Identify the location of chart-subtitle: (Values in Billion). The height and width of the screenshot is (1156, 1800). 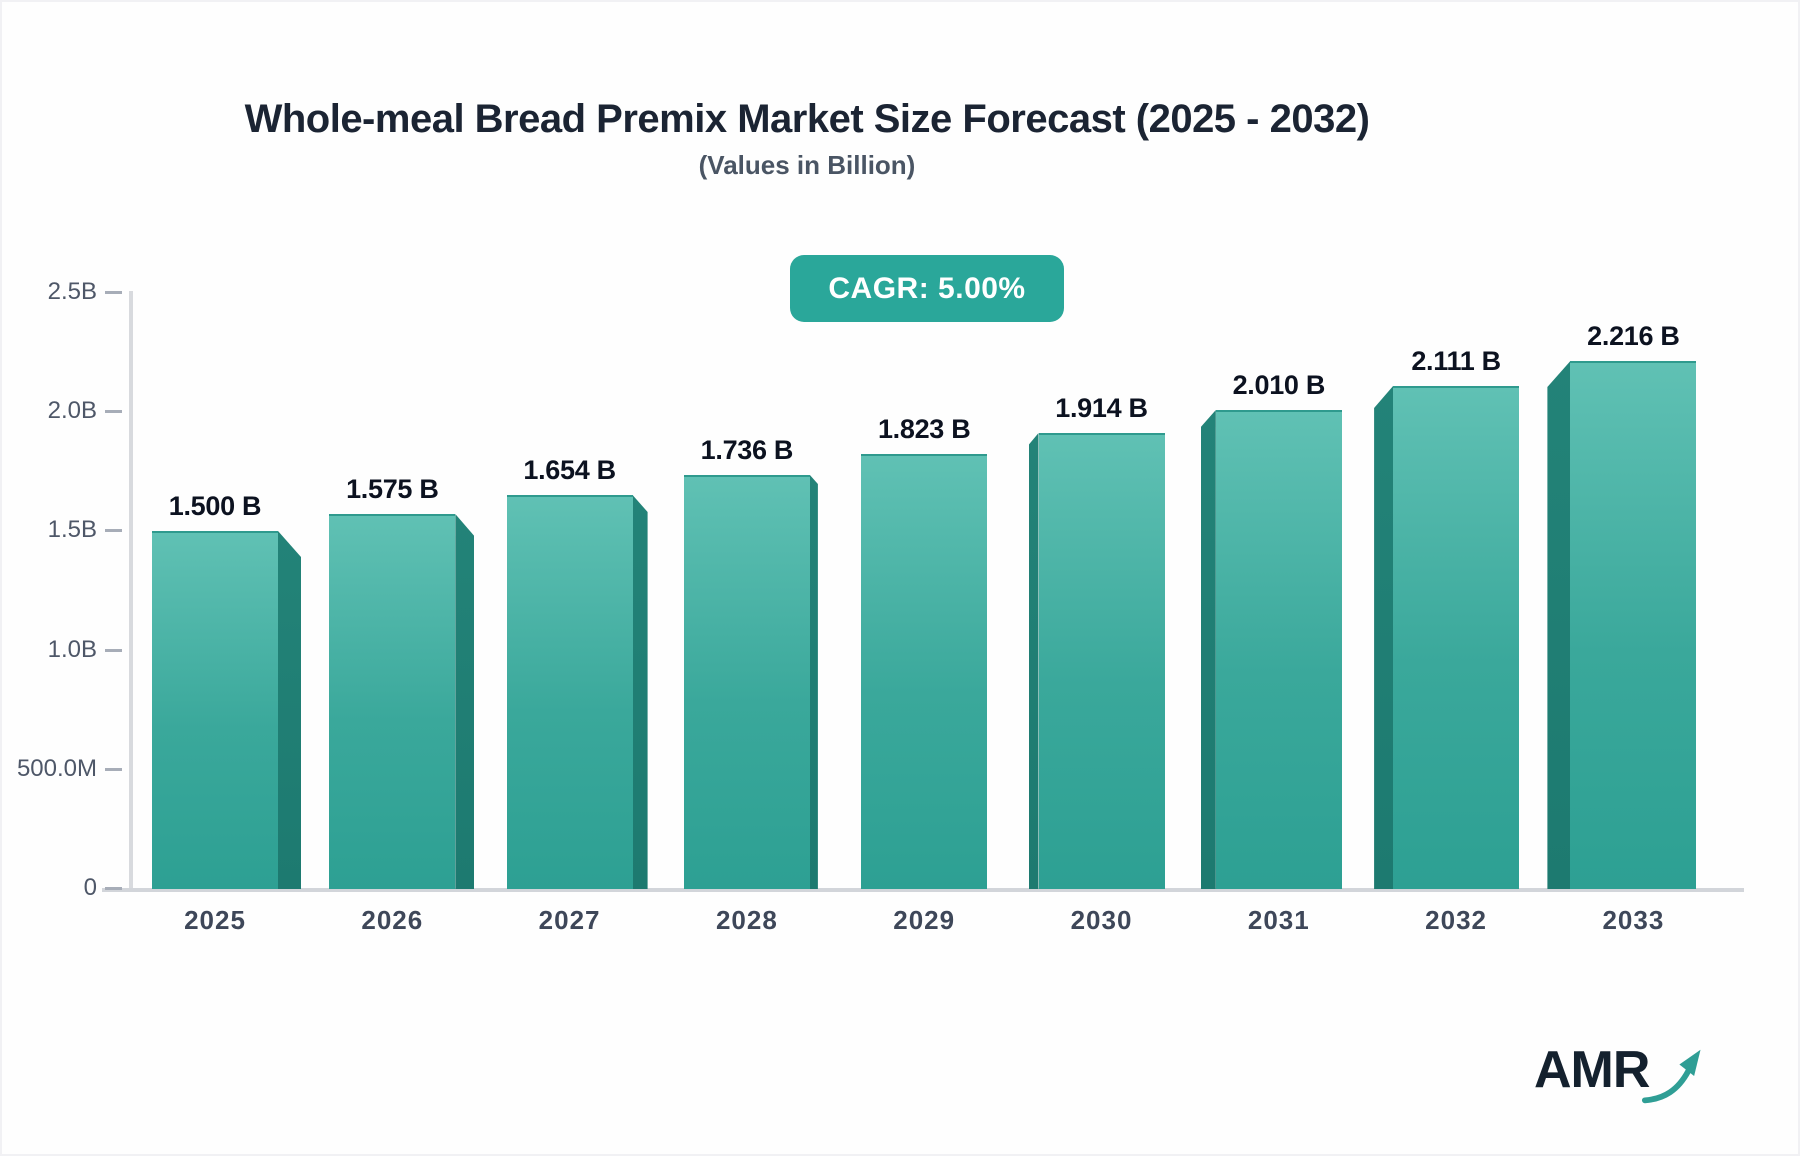
(807, 165).